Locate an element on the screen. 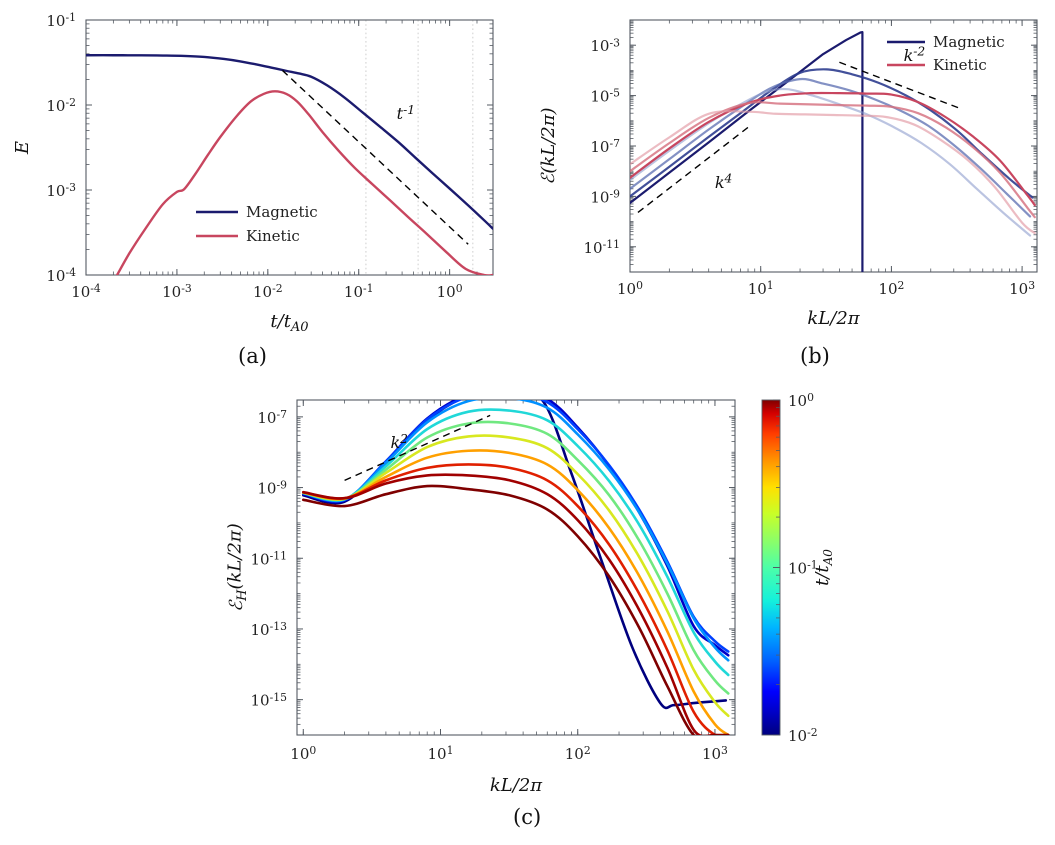  panel-c-ylabel: ℰH(kL/2π) is located at coordinates (237, 567).